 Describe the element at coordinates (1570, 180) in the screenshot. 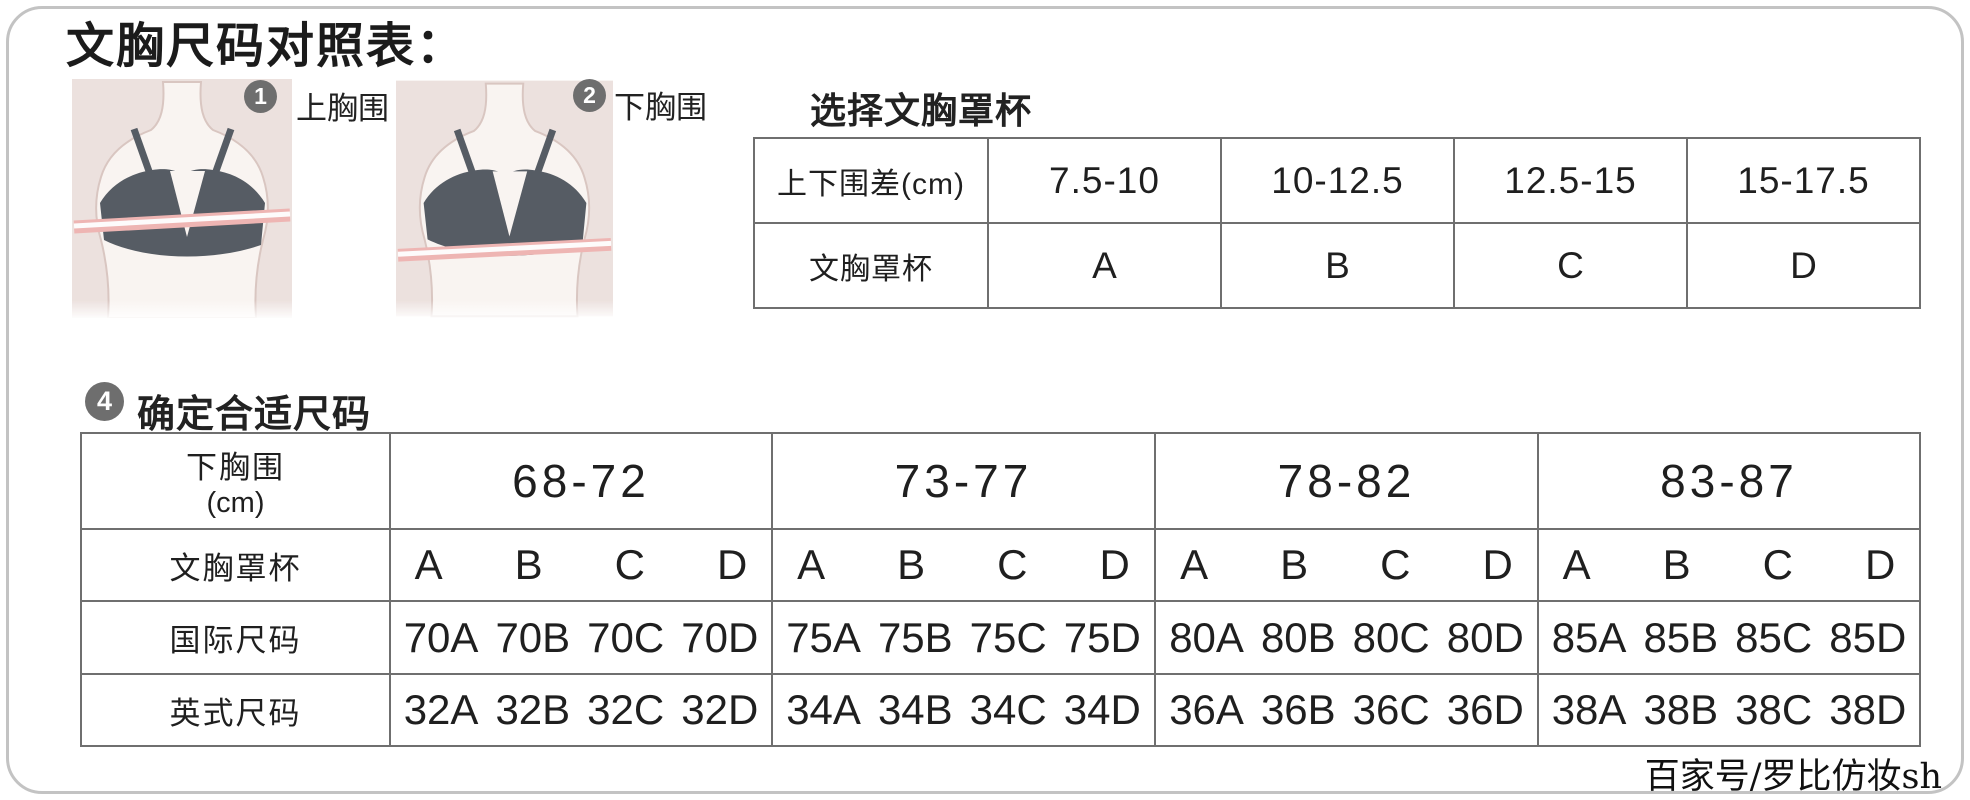

I see `diff-range-cell: 12.5-15` at that location.